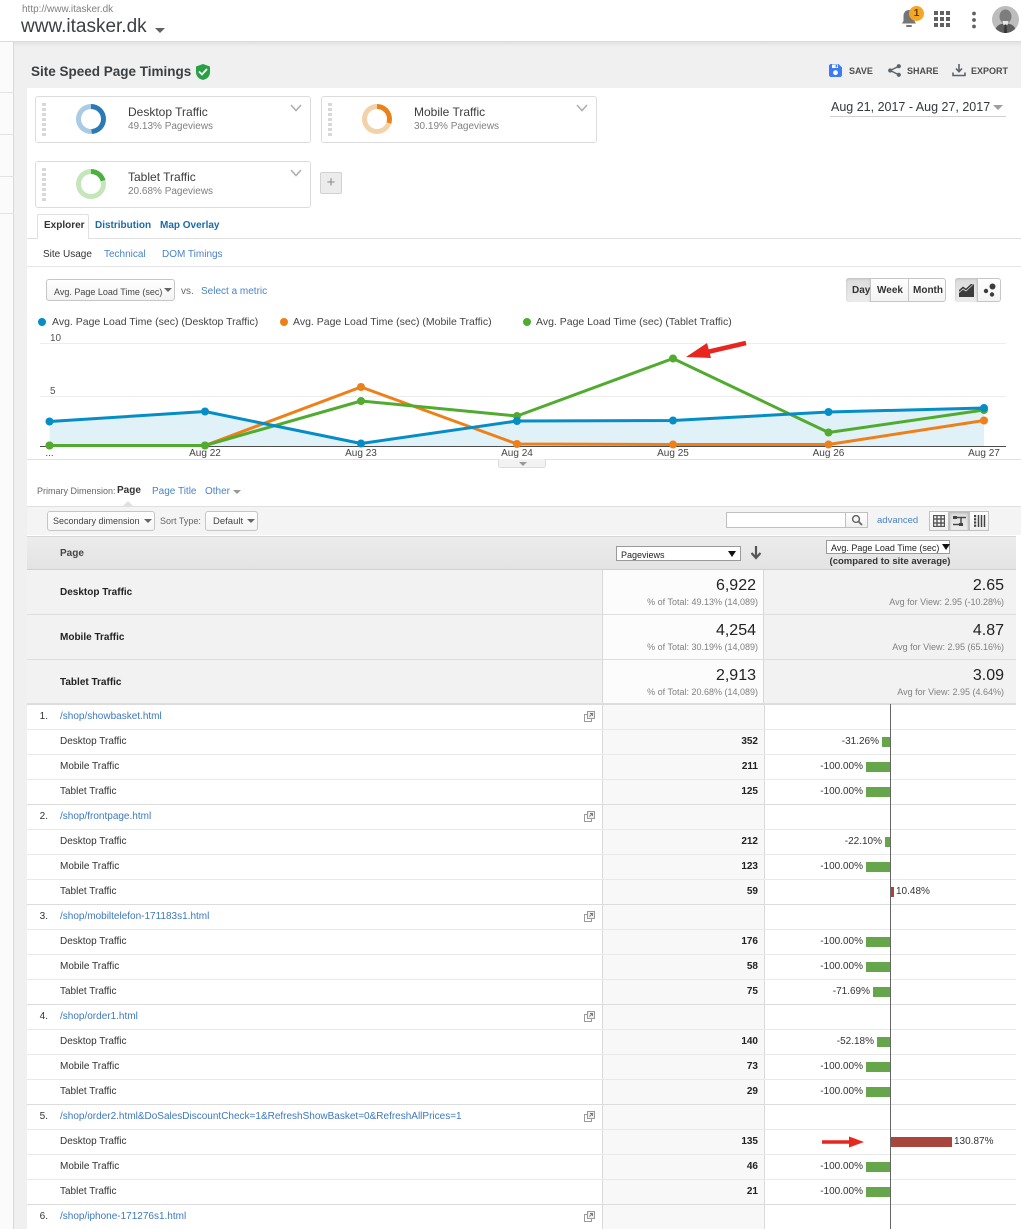  What do you see at coordinates (56, 338) in the screenshot?
I see `svg-text: 10` at bounding box center [56, 338].